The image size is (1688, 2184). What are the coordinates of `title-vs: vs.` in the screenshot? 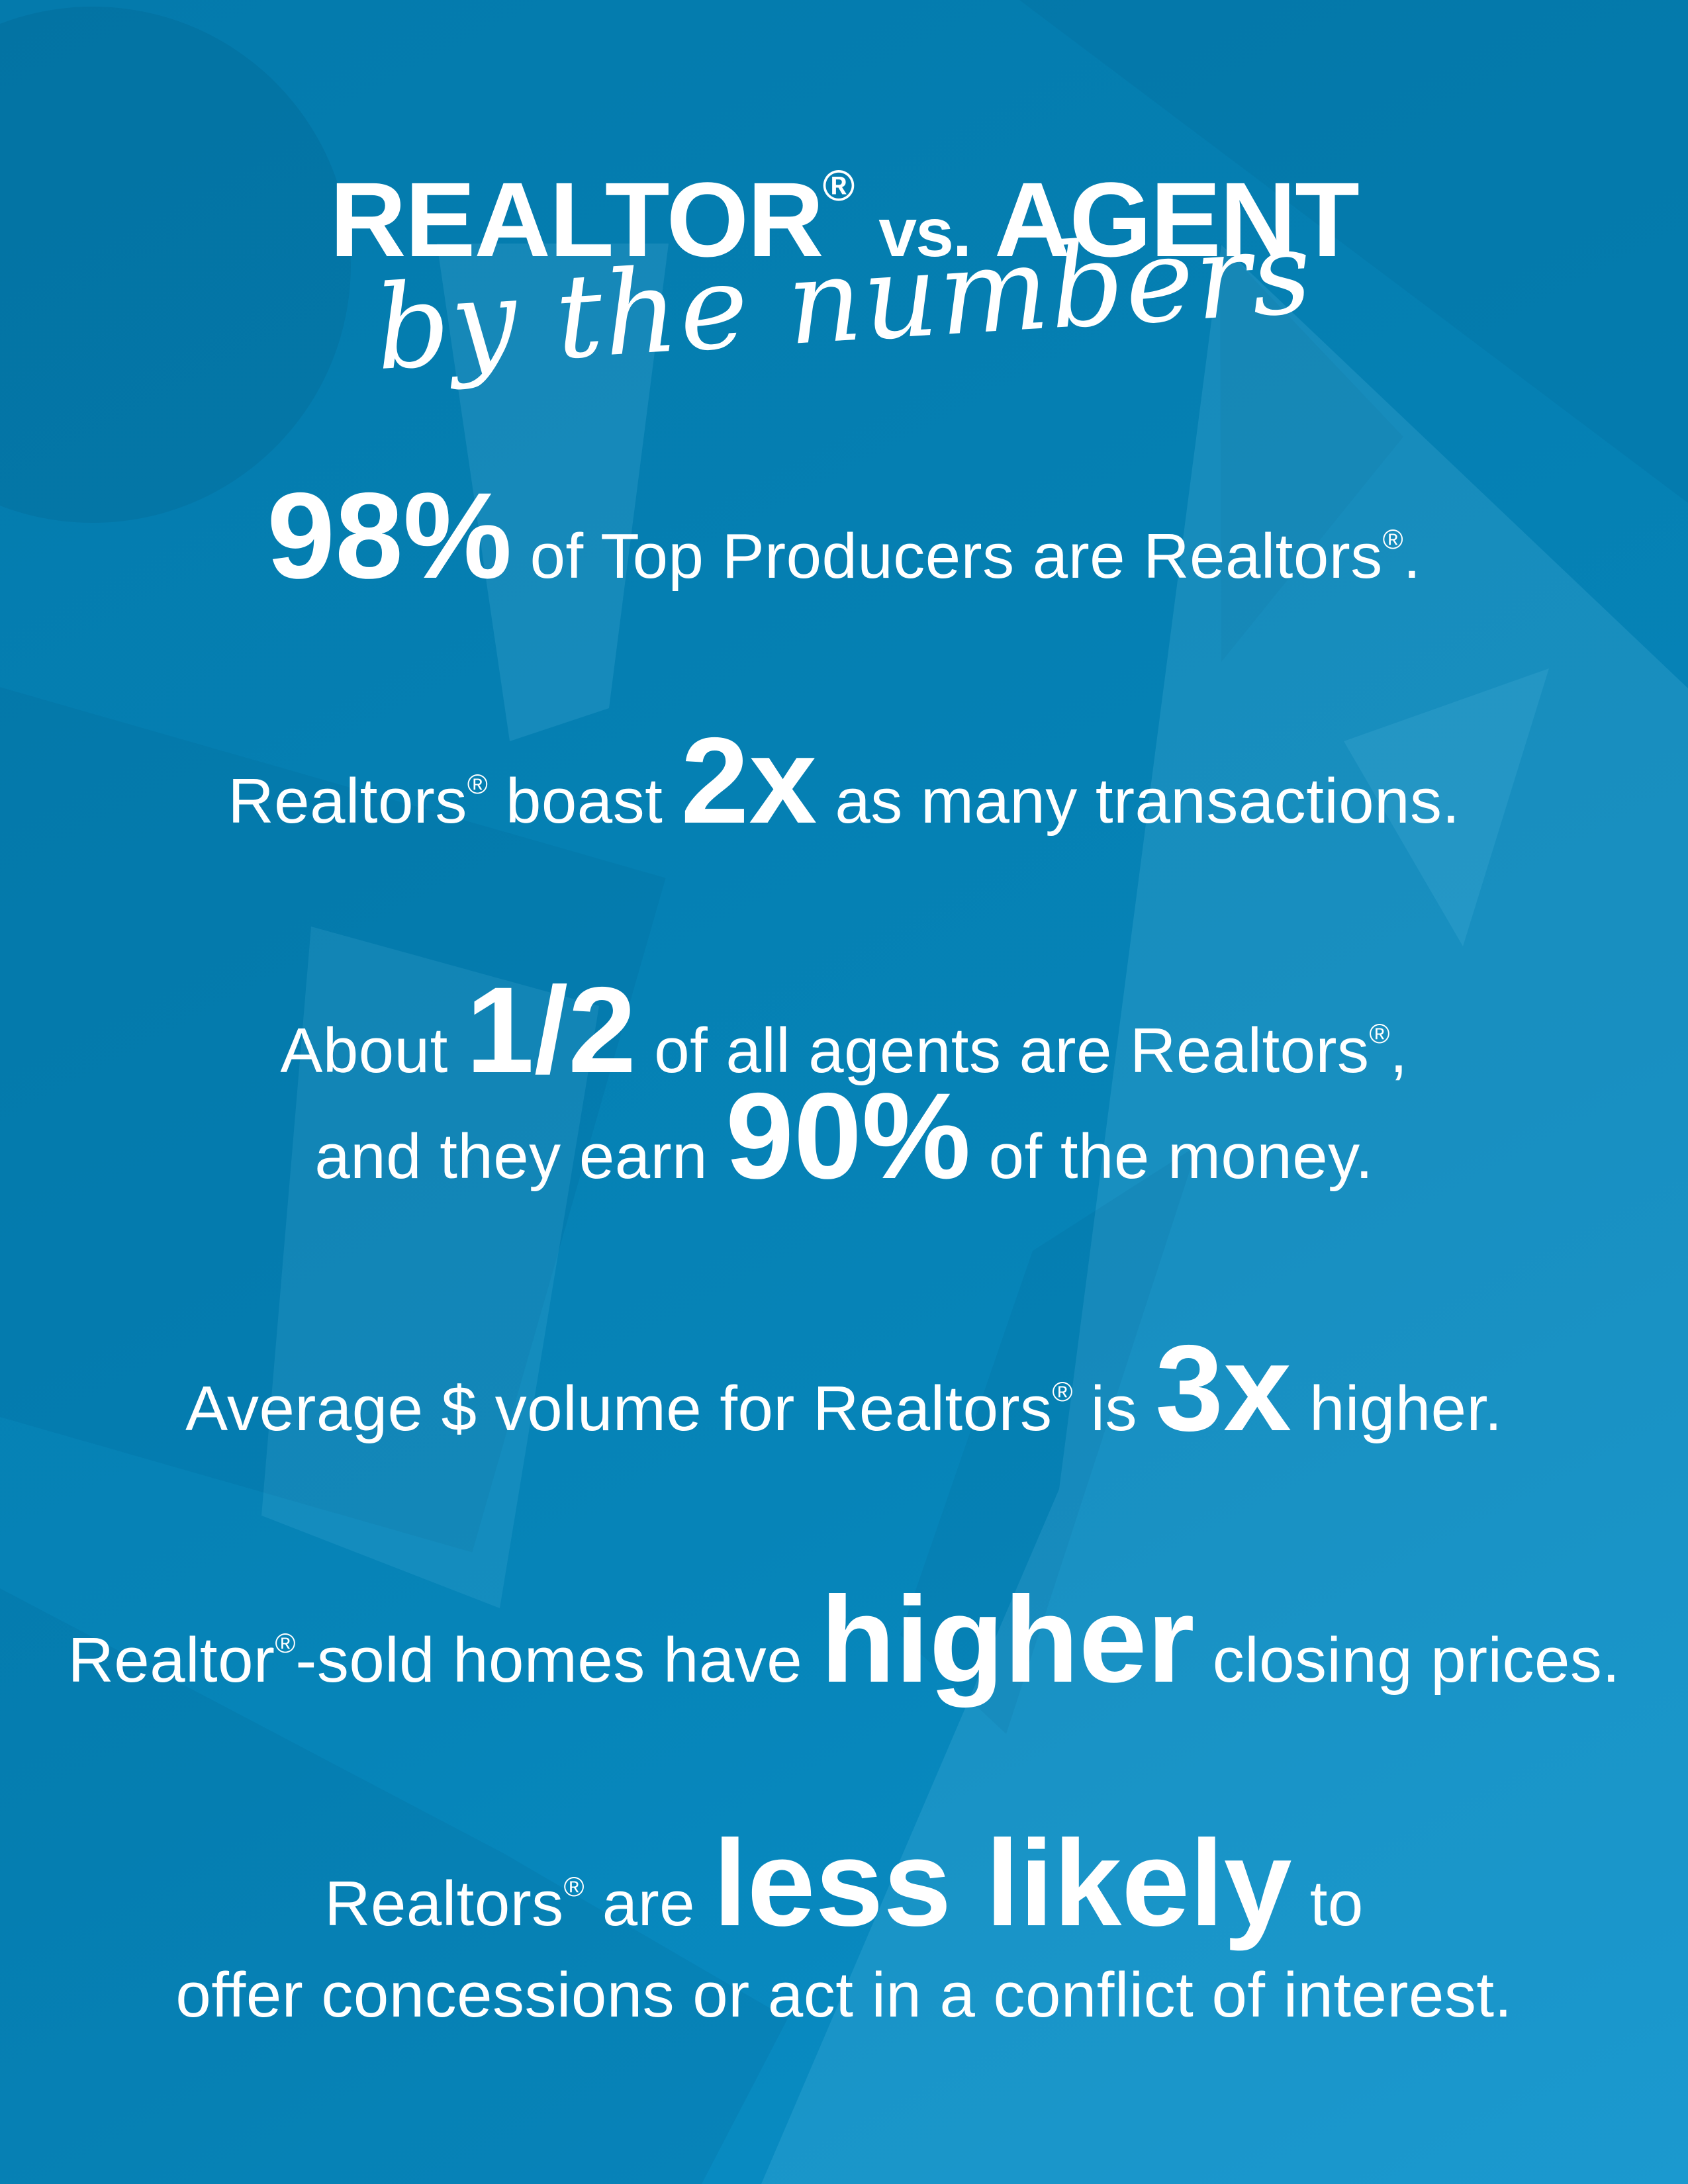 It's located at (925, 233).